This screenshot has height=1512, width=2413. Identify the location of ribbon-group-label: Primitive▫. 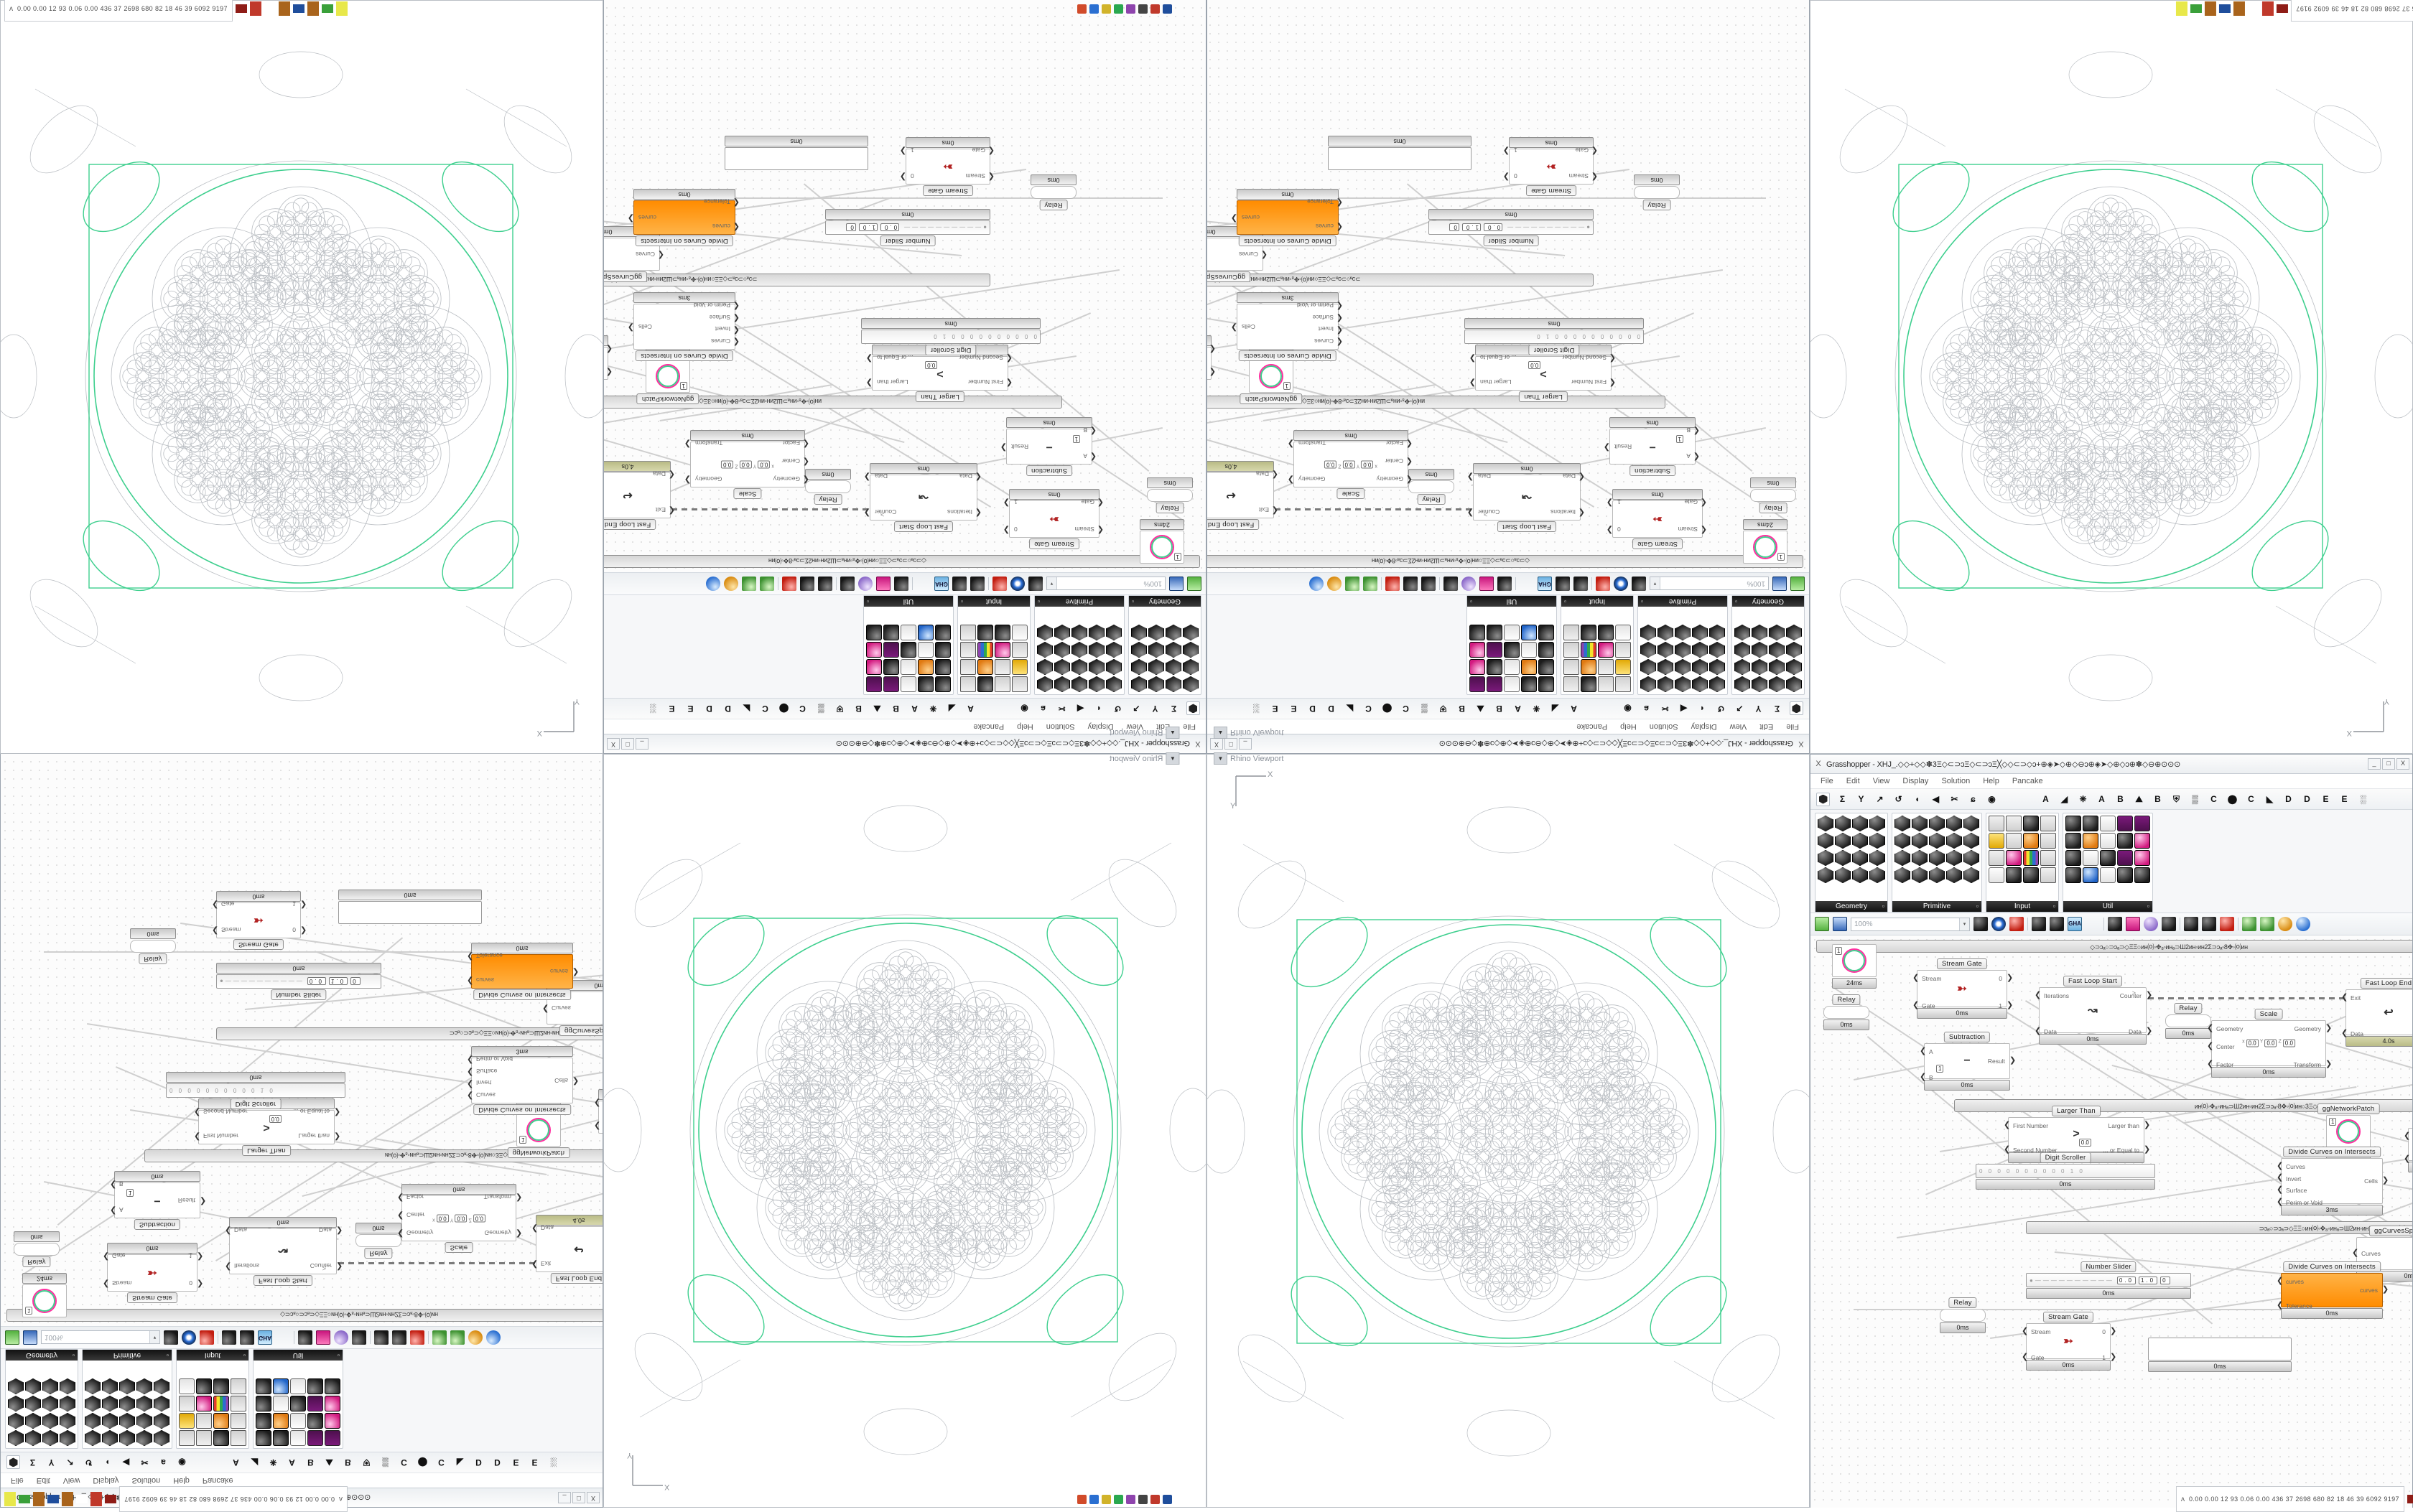
(1682, 601).